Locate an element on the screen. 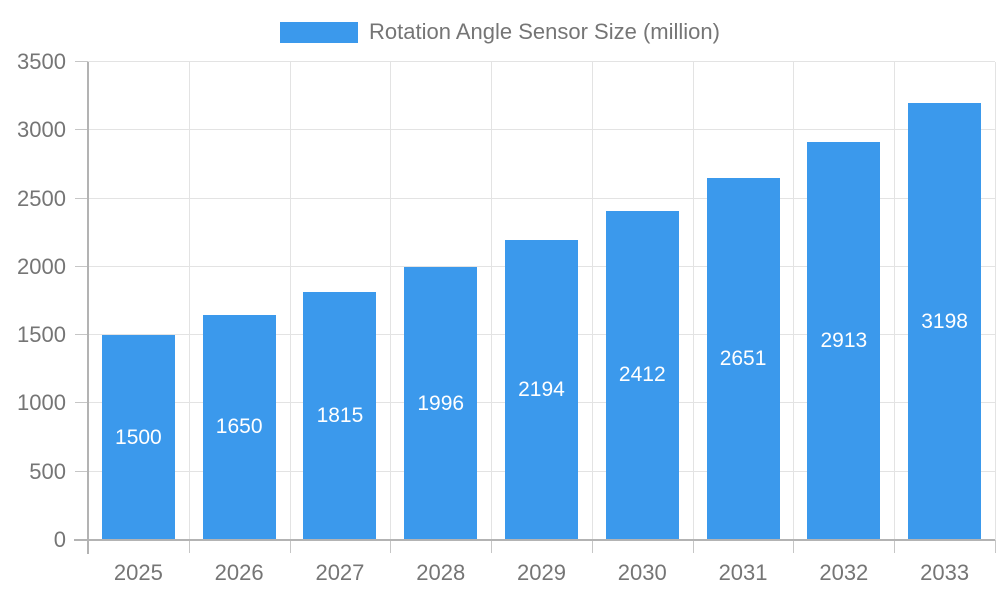 The image size is (1000, 600). x-tick-label: 2031 is located at coordinates (743, 572).